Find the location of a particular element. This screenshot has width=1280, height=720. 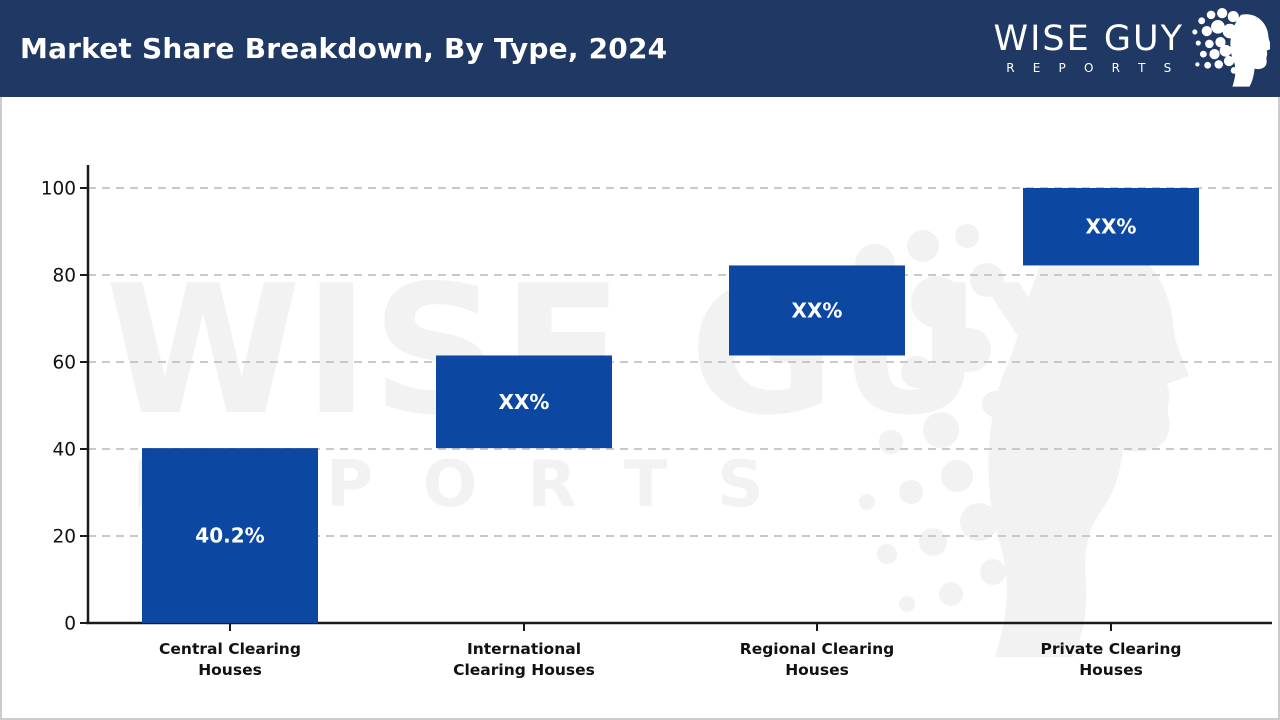

x-axis-category-label: Central Clearing Houses is located at coordinates (230, 659).